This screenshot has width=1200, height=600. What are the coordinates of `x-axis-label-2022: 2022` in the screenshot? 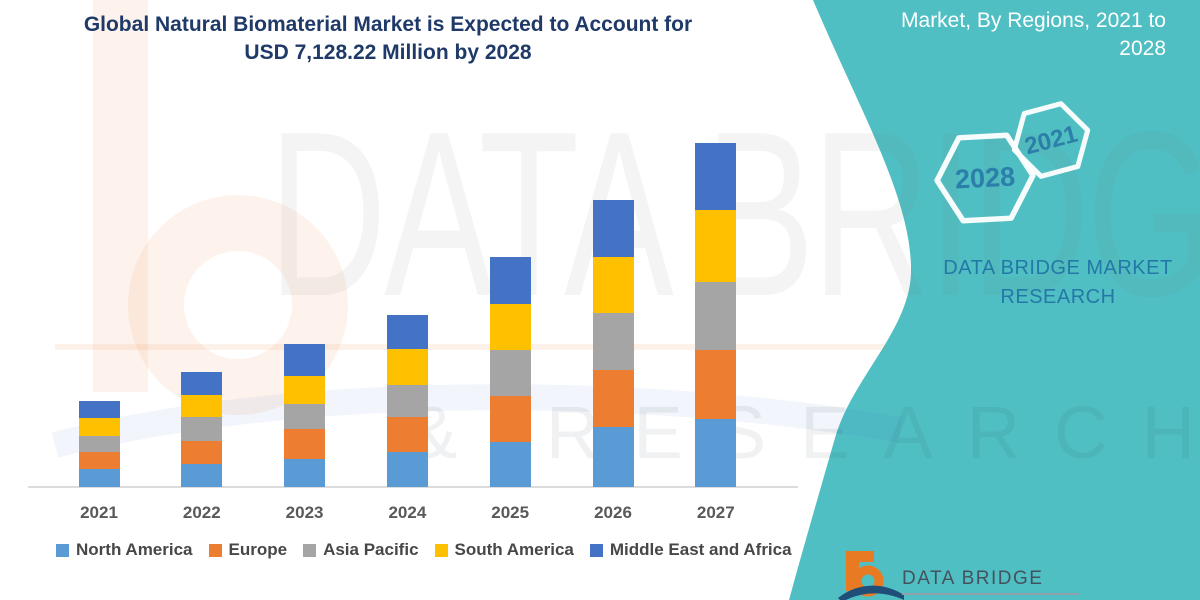 It's located at (201, 512).